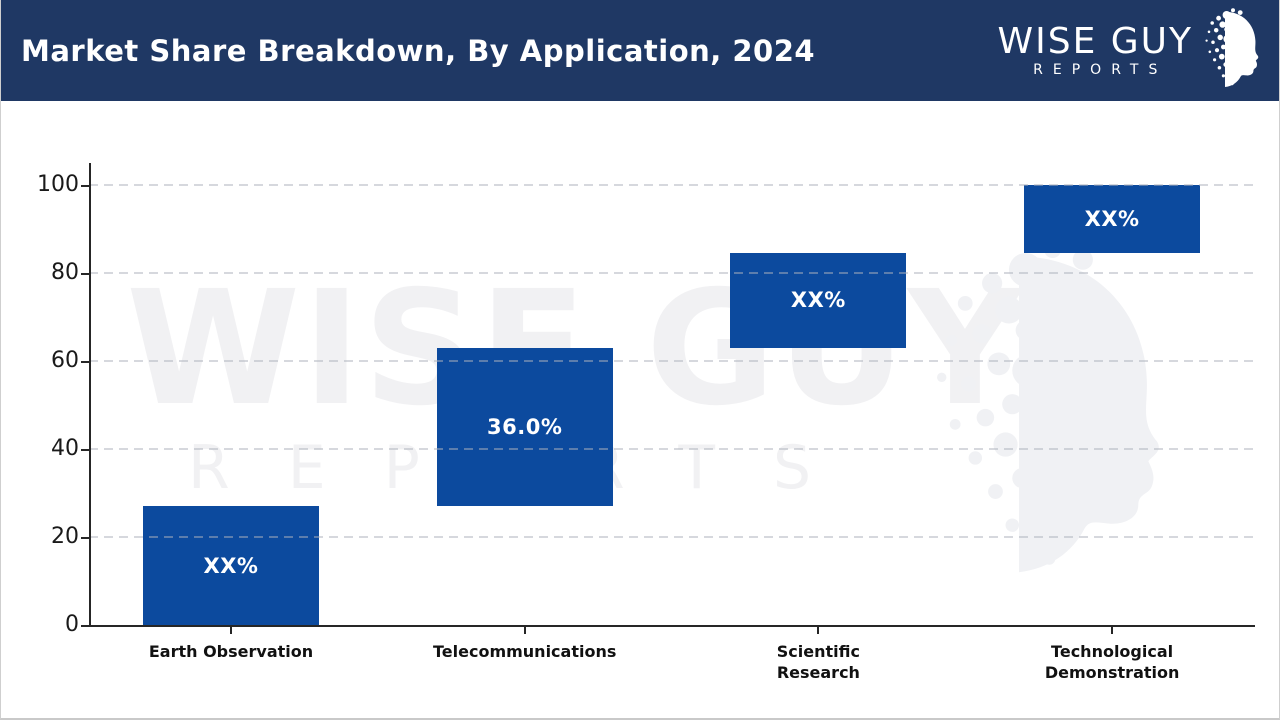 The height and width of the screenshot is (720, 1280). What do you see at coordinates (72, 624) in the screenshot?
I see `y-tick-label: 0` at bounding box center [72, 624].